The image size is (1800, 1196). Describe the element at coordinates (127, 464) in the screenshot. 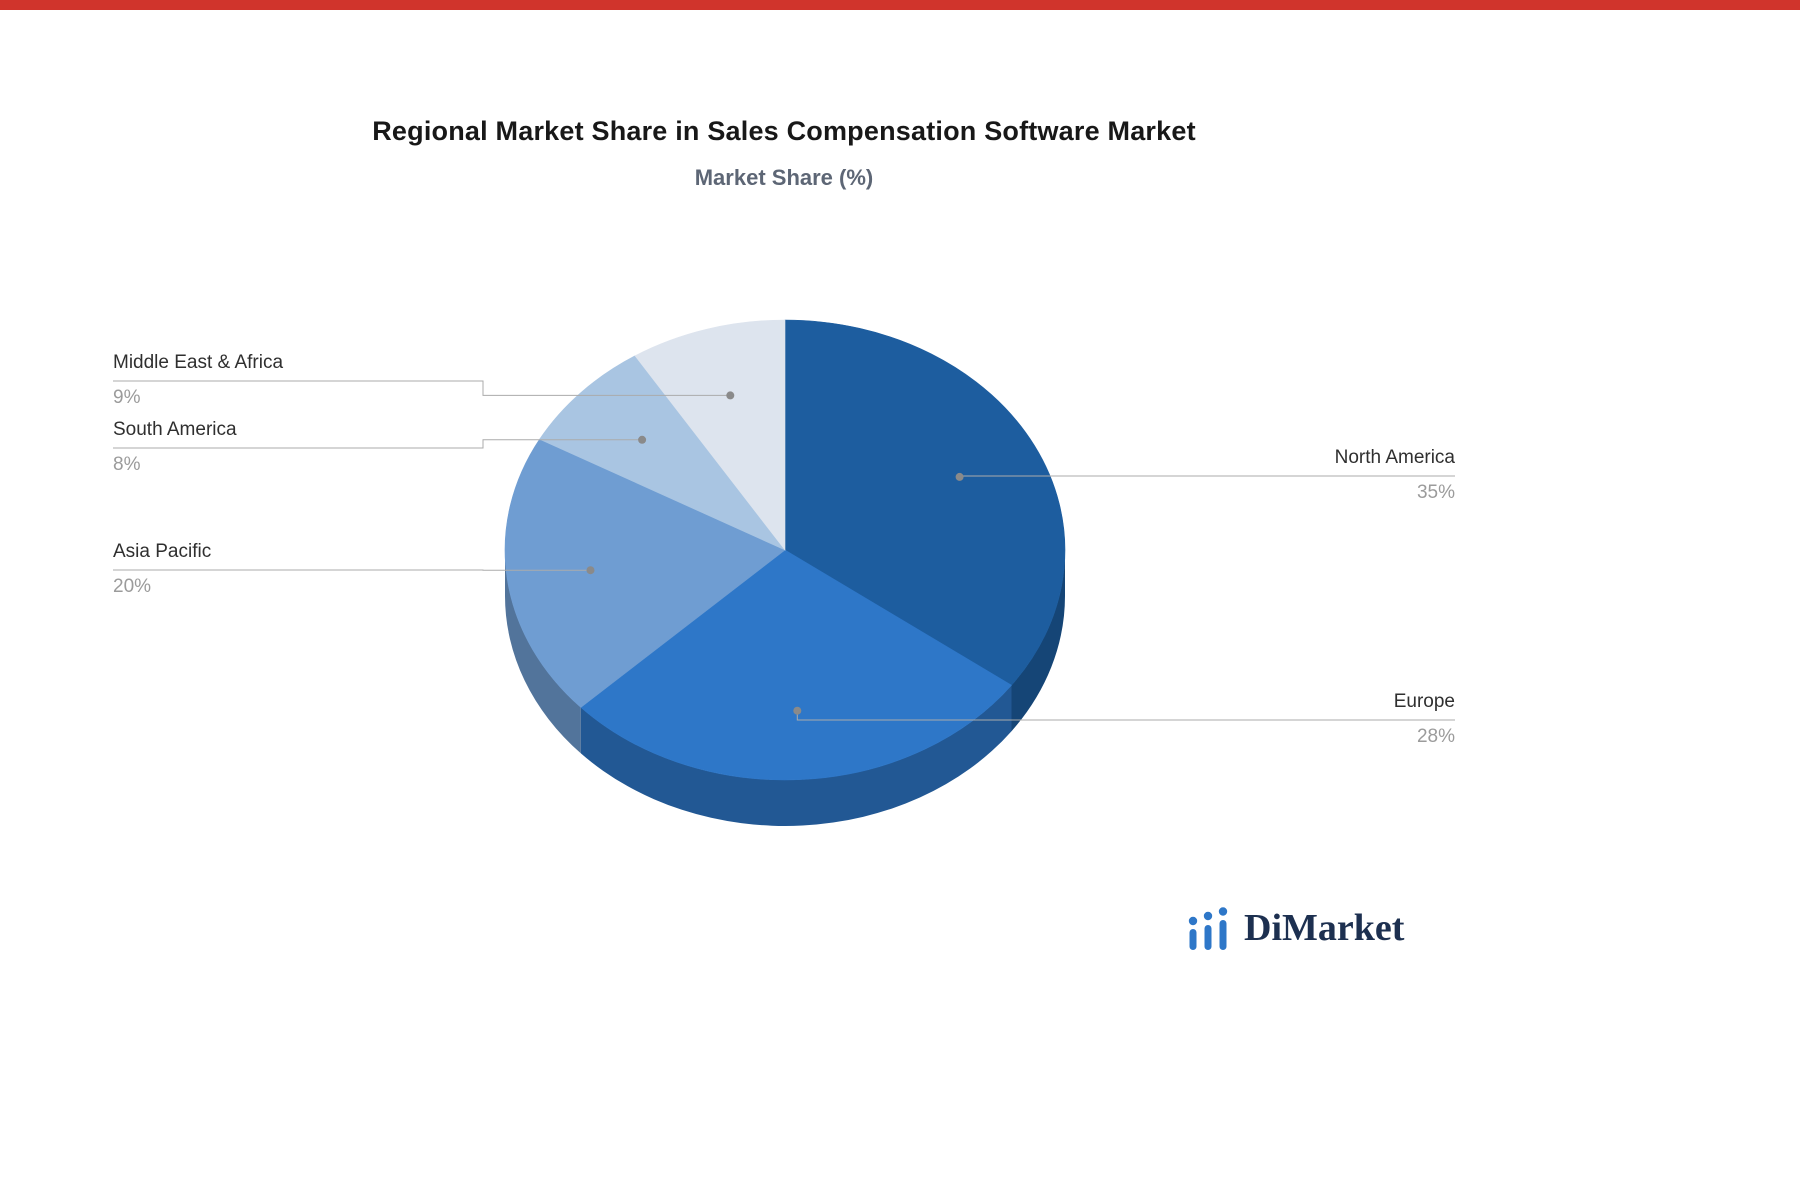

I see `slice-label-value: 8%` at that location.